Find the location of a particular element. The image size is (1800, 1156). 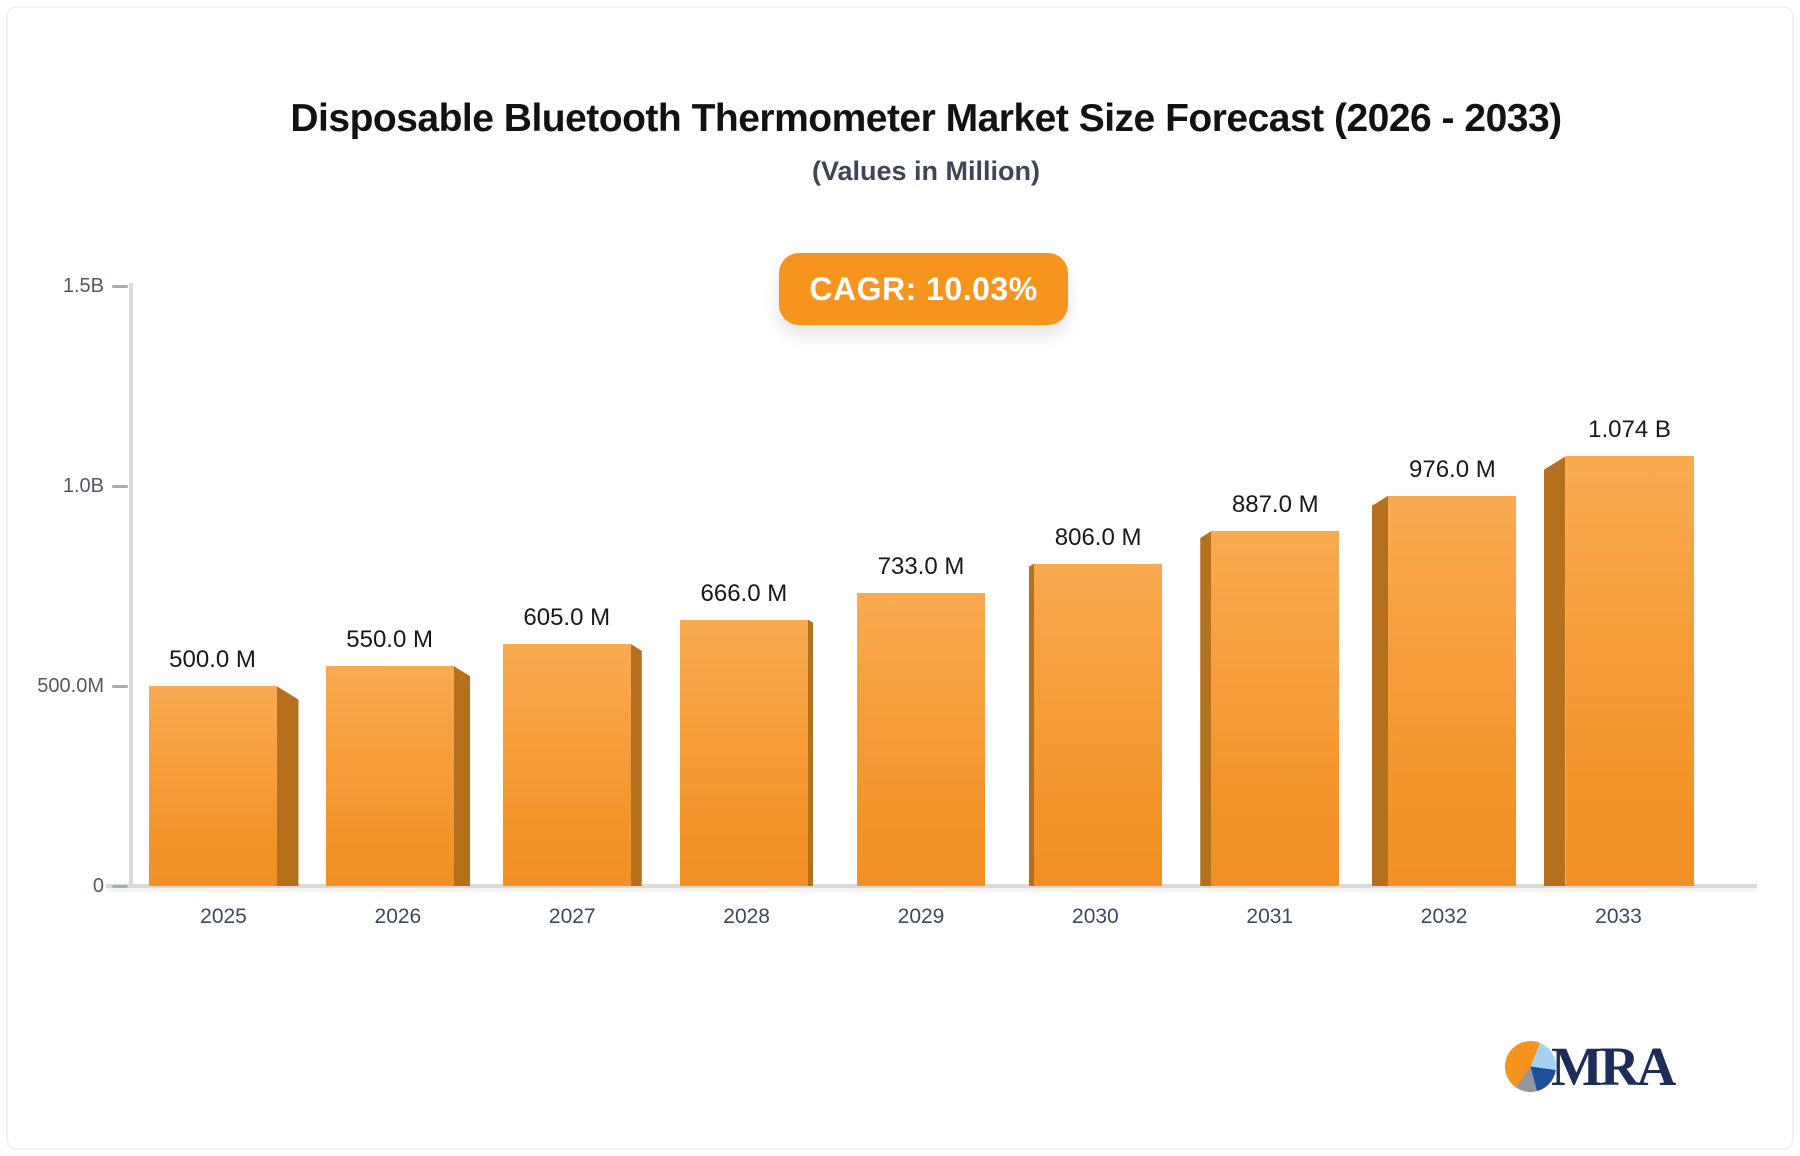

x-axis-label: 2028 is located at coordinates (746, 916).